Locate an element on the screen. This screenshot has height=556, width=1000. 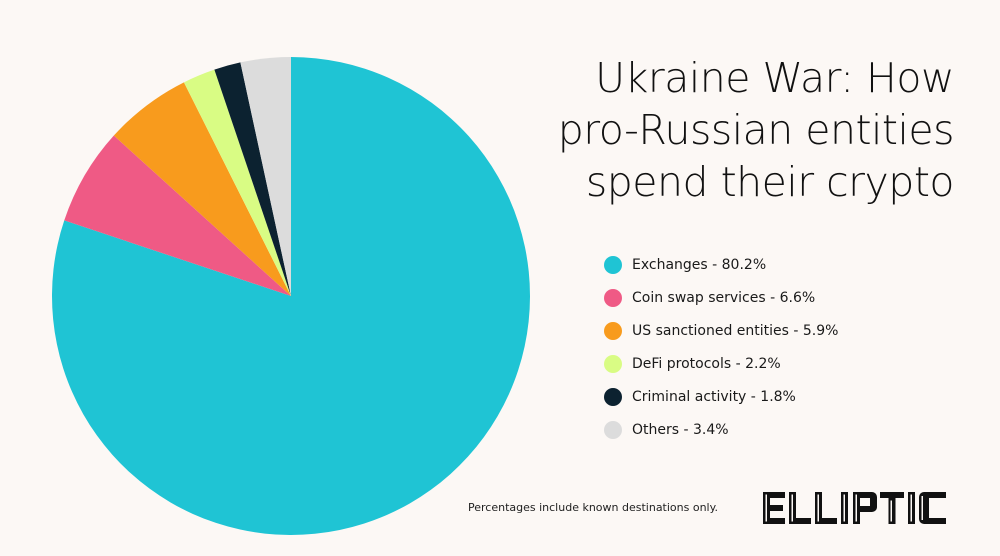
title-line-2: pro-Russian entities is located at coordinates (756, 130).